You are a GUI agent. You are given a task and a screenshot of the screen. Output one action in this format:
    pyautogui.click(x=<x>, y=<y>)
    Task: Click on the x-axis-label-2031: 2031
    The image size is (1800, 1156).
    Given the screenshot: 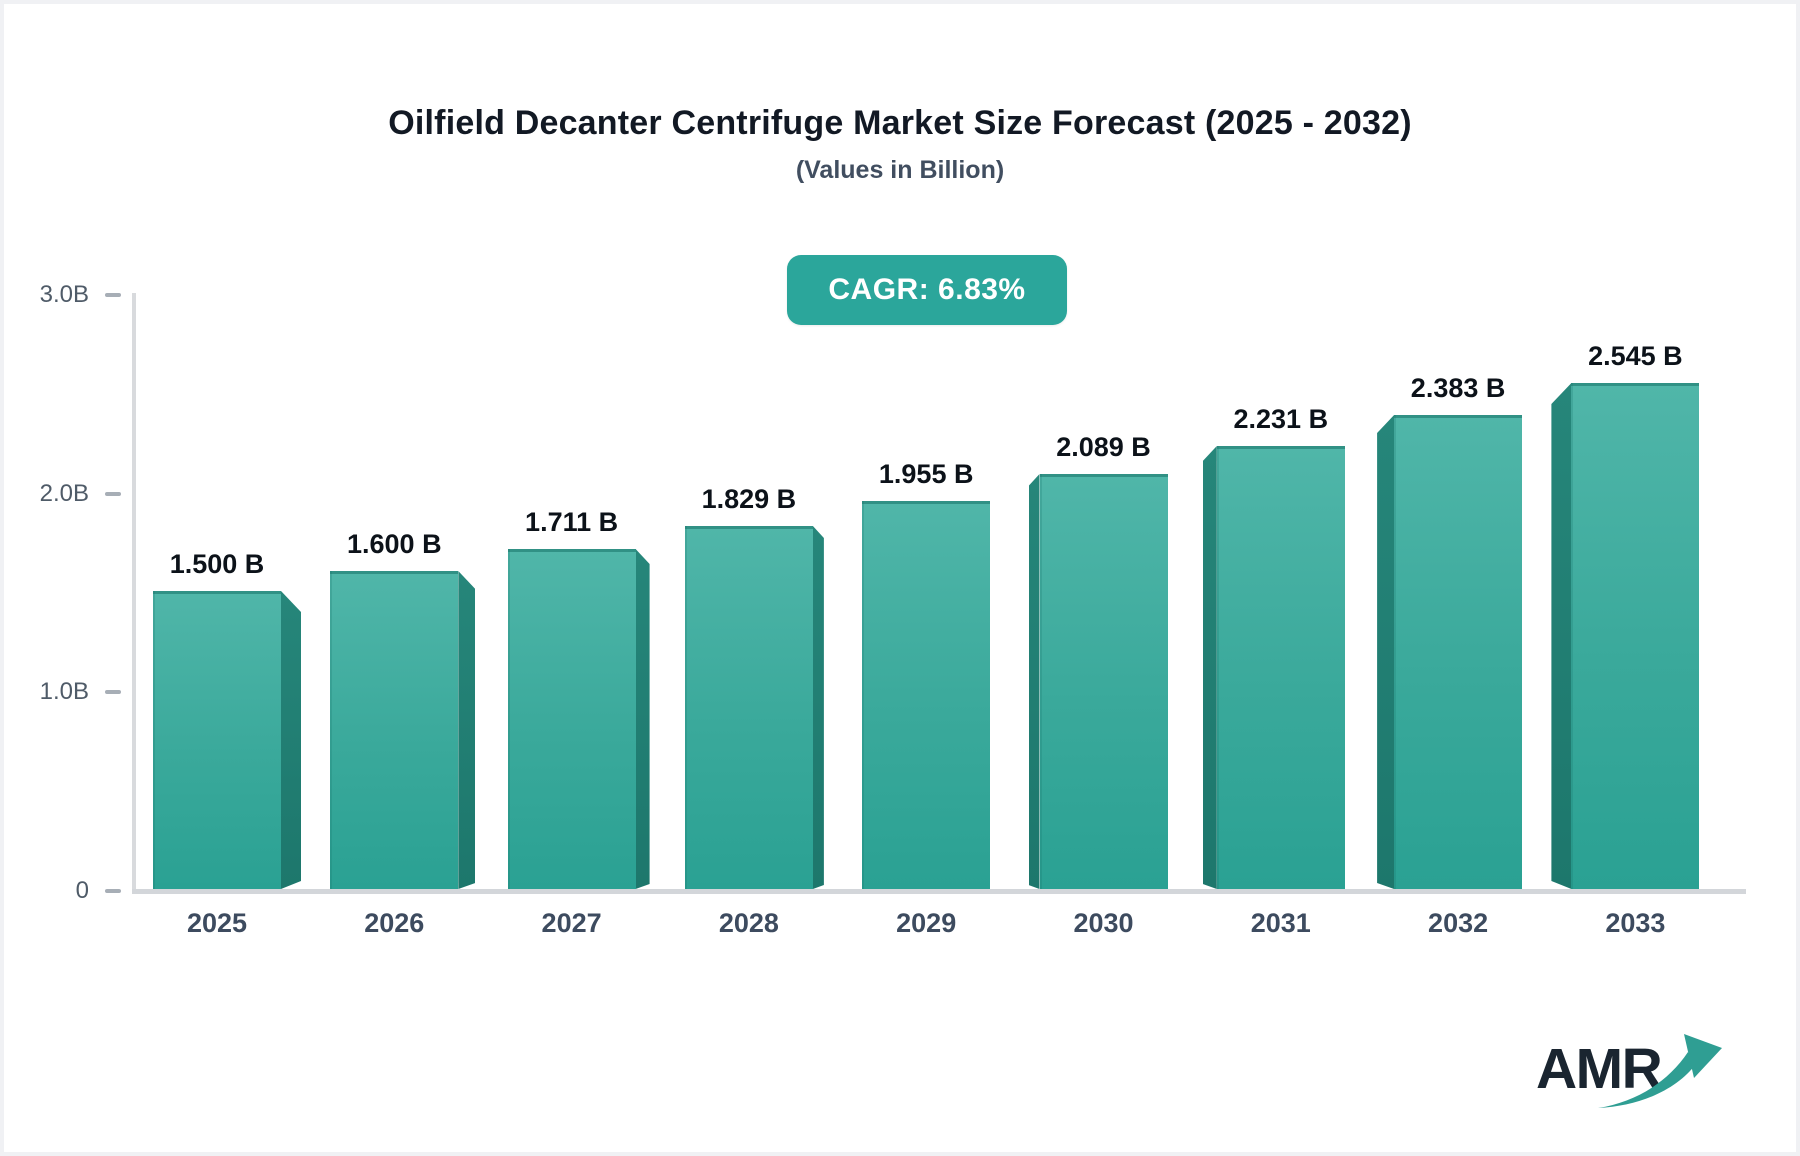 What is the action you would take?
    pyautogui.click(x=1280, y=923)
    